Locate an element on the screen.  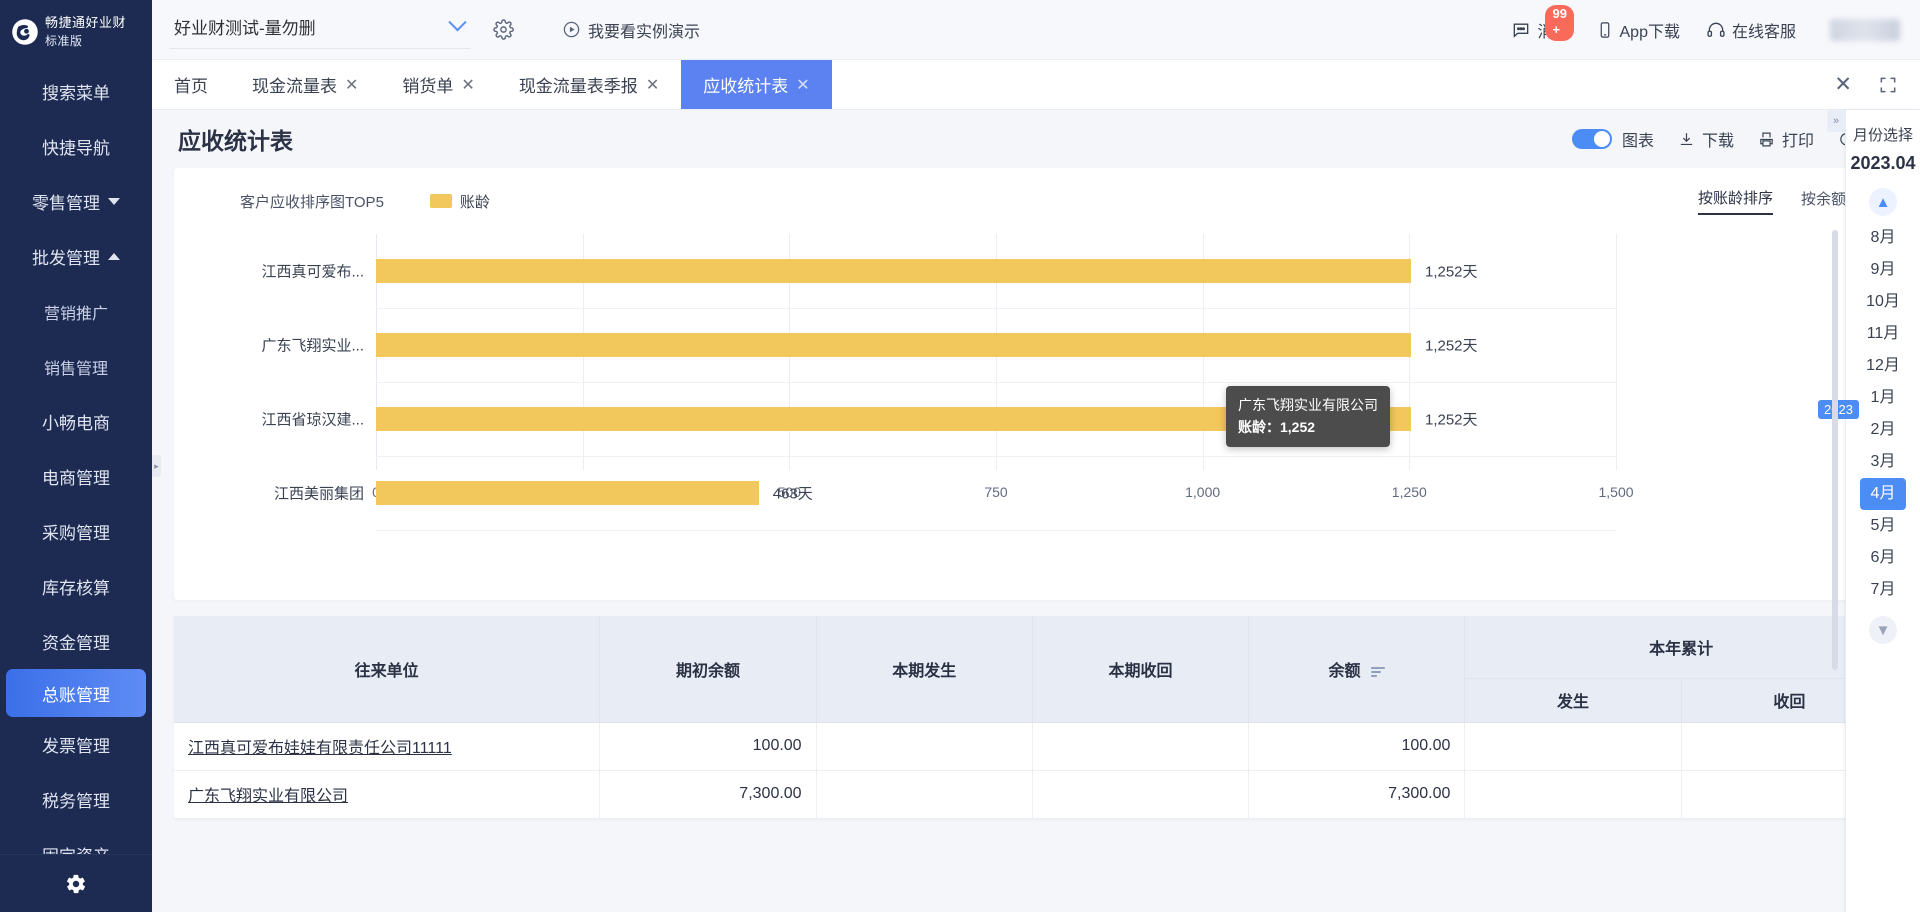
avatar is located at coordinates (1865, 29).